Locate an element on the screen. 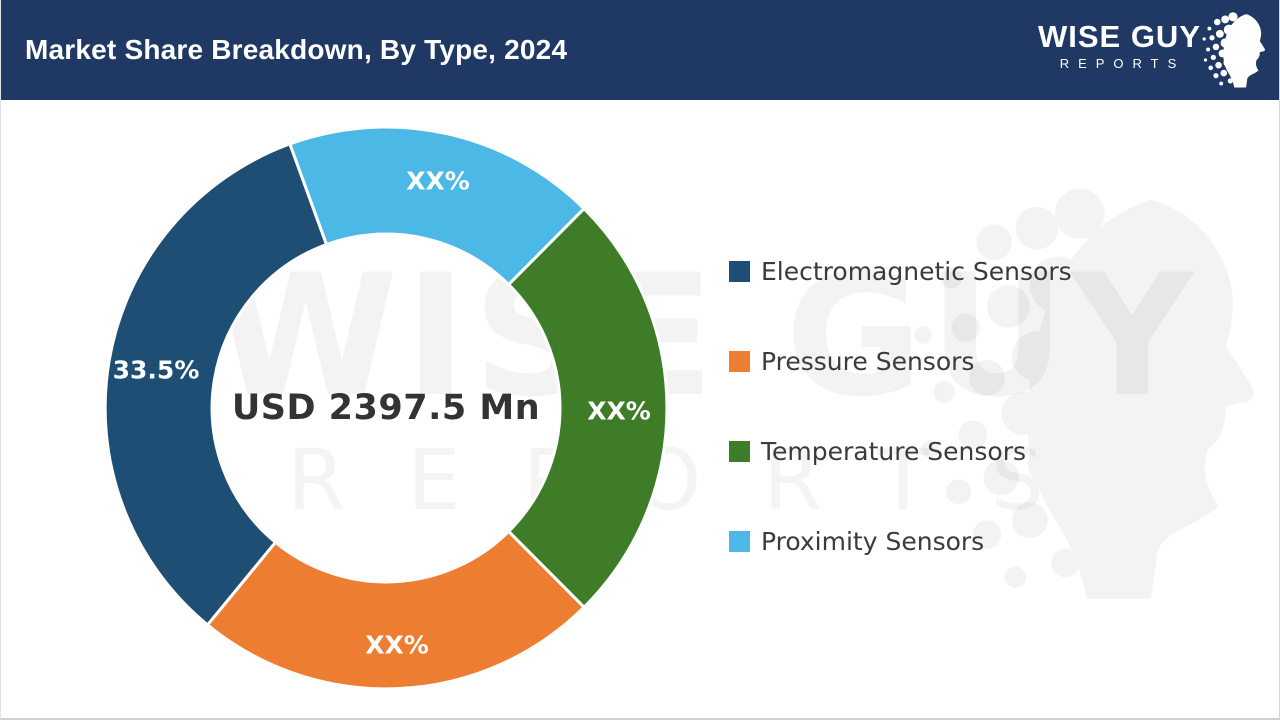 Image resolution: width=1280 pixels, height=720 pixels. legend-swatch-electromagnetic-icon is located at coordinates (739, 271).